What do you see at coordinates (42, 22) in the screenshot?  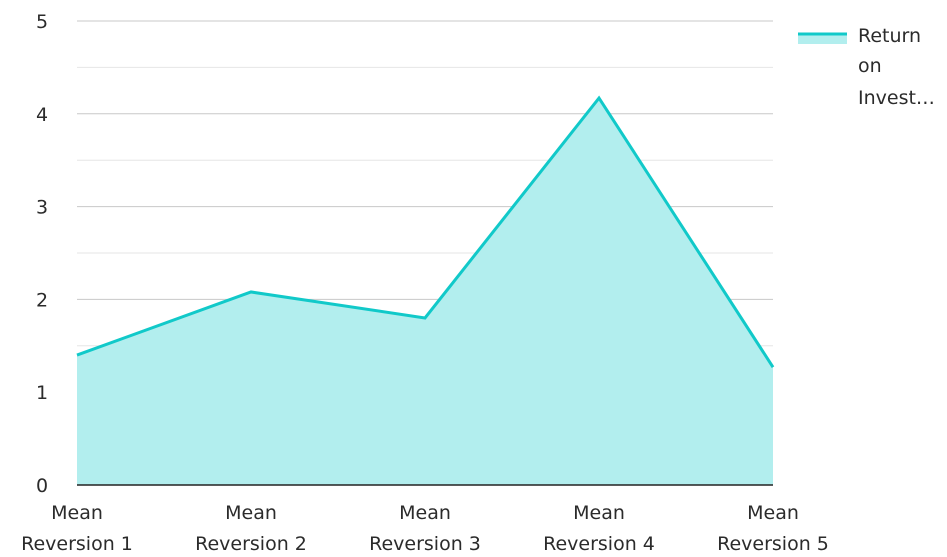 I see `y-tick-label: 5` at bounding box center [42, 22].